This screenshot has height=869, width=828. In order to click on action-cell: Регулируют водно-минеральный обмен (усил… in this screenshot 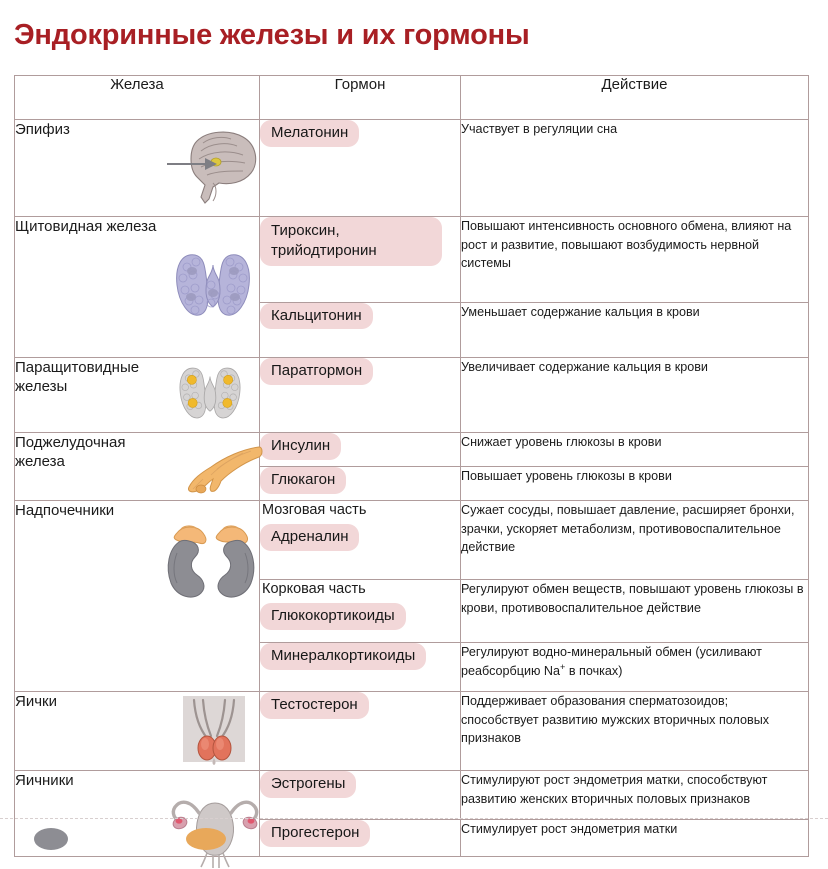, I will do `click(634, 667)`.